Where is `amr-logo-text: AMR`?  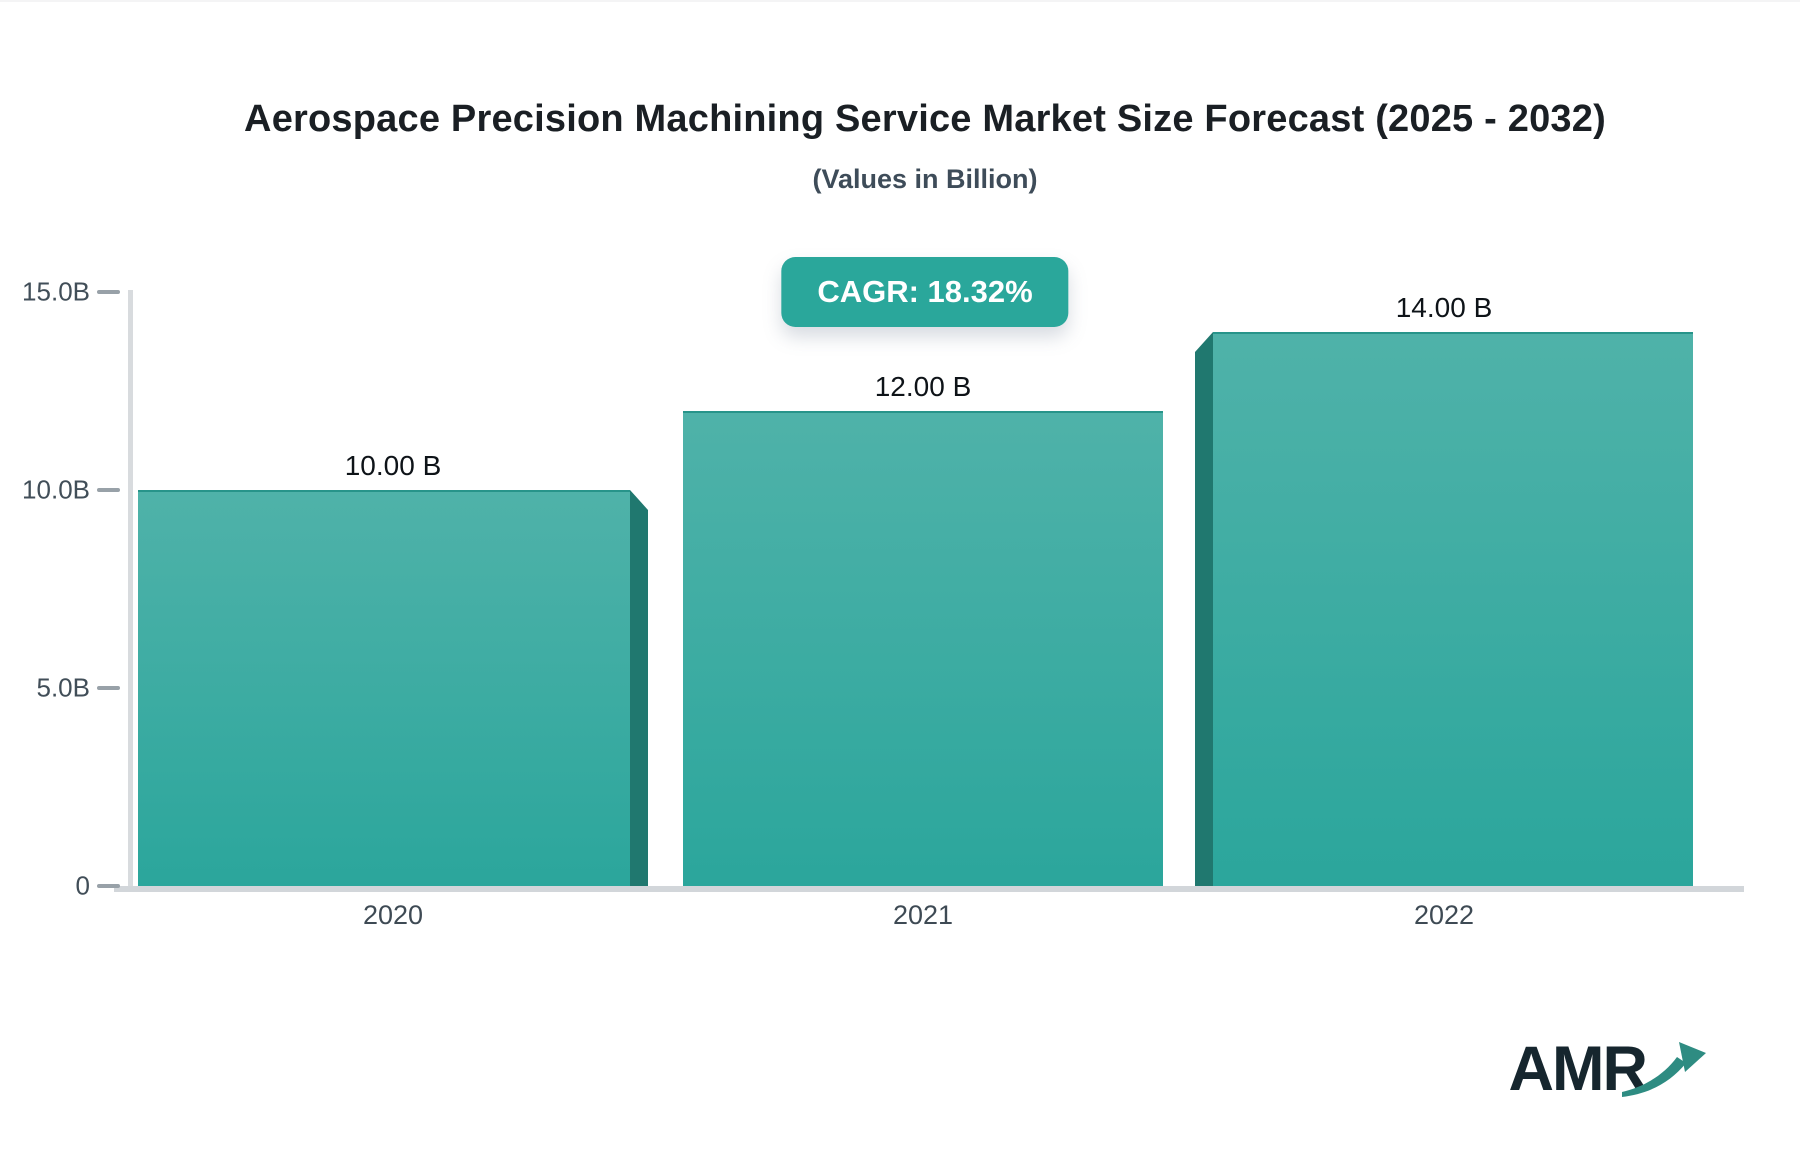 amr-logo-text: AMR is located at coordinates (1578, 1069).